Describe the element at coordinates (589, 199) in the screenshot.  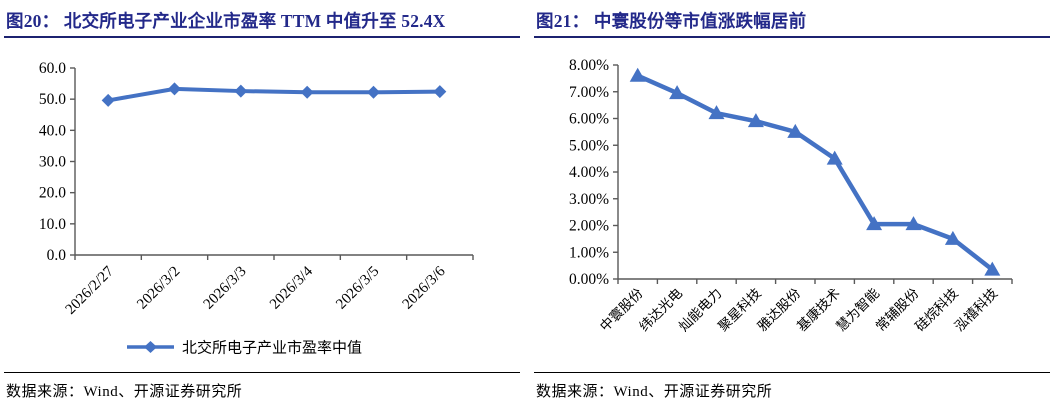
I see `y-tick-label: 3.00%` at that location.